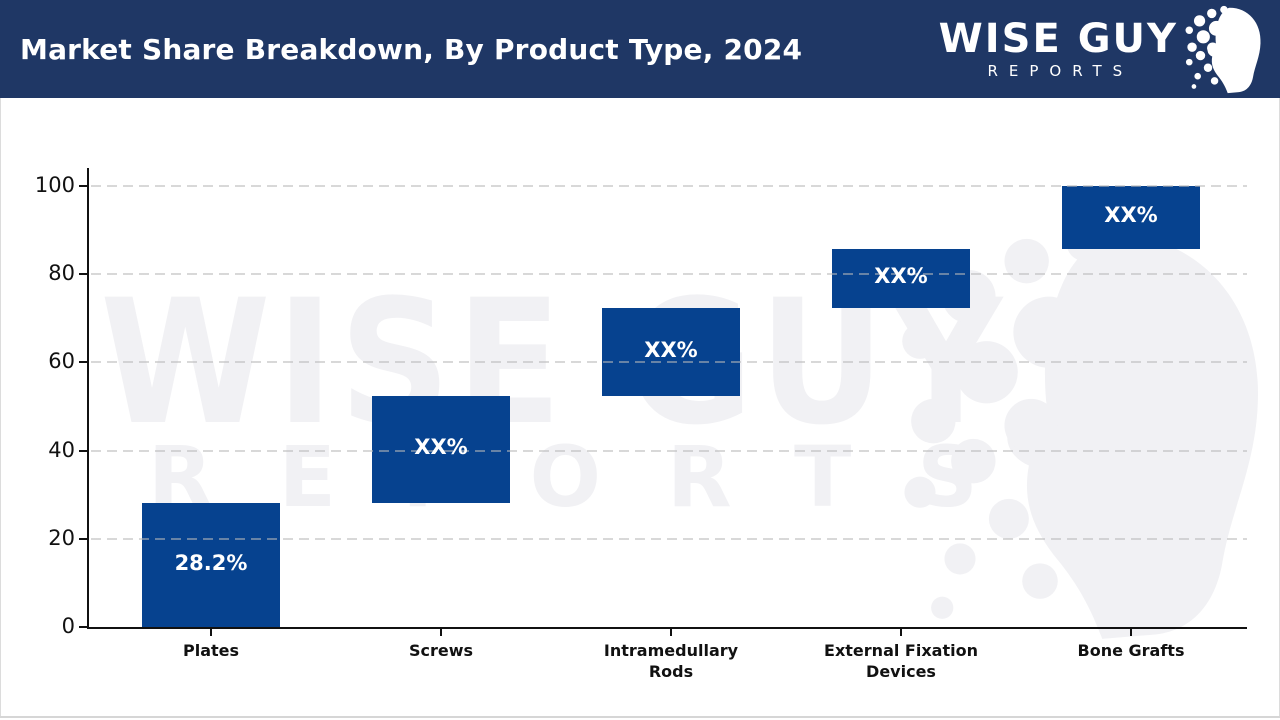 The height and width of the screenshot is (720, 1280). I want to click on bar-value-label-external-fixation-devices: XX%, so click(901, 276).